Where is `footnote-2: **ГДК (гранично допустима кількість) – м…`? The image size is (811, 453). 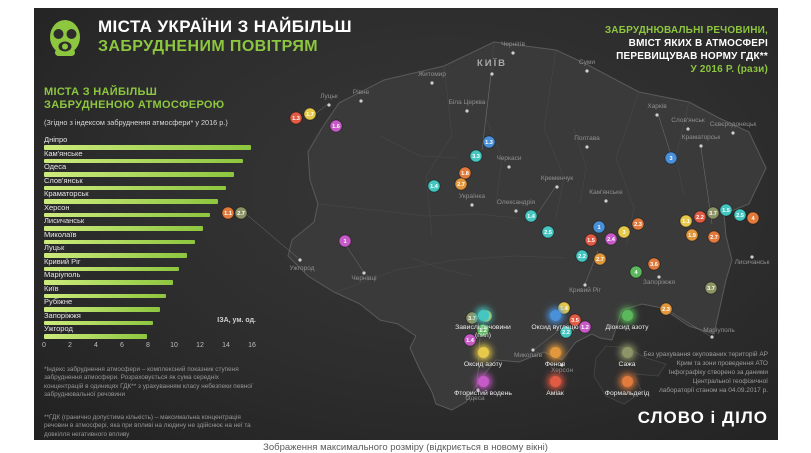 footnote-2: **ГДК (гранично допустима кількість) – м… is located at coordinates (147, 426).